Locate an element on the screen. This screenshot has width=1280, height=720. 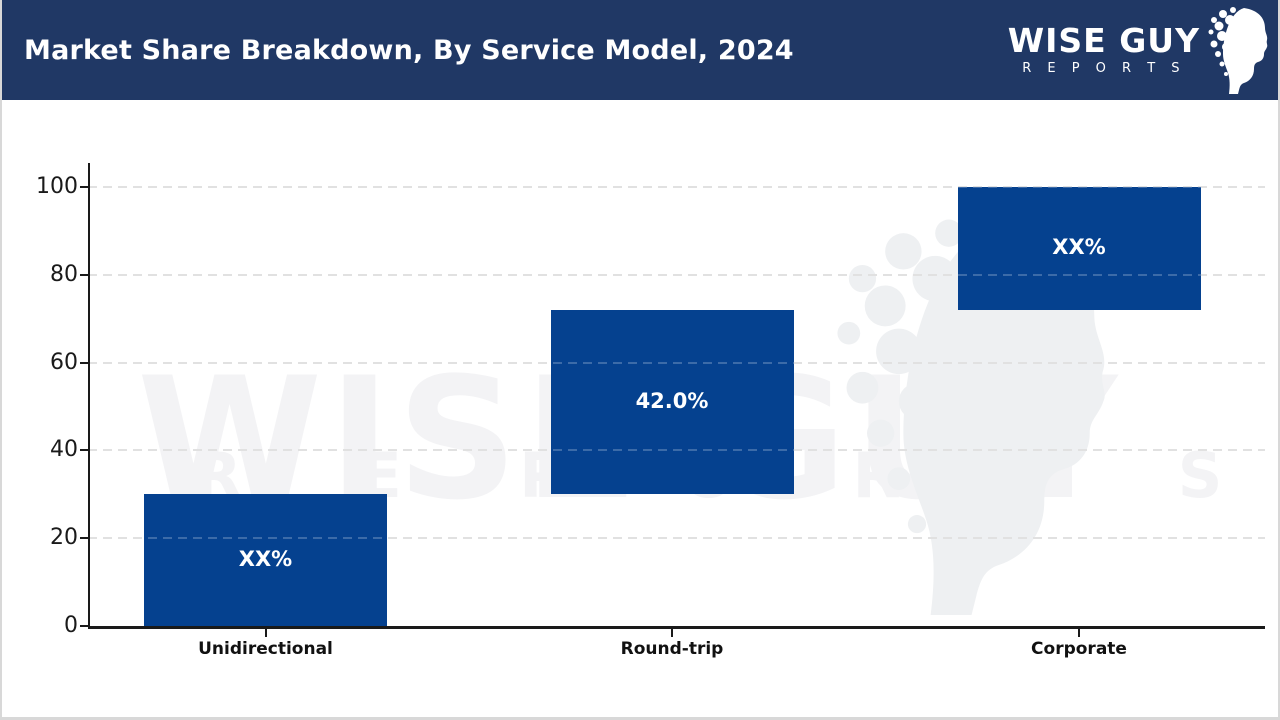
bar-round-trip: 42.0% is located at coordinates (672, 402).